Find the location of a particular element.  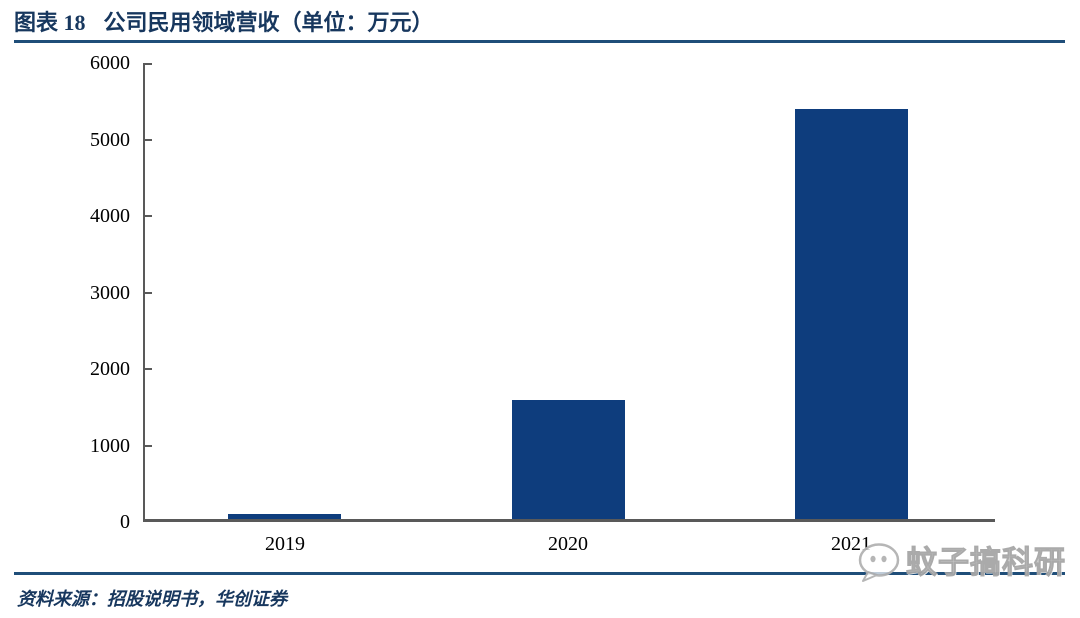

figure-title-row: 图表 18 公司民用领域营收（单位：万元） is located at coordinates (224, 21).